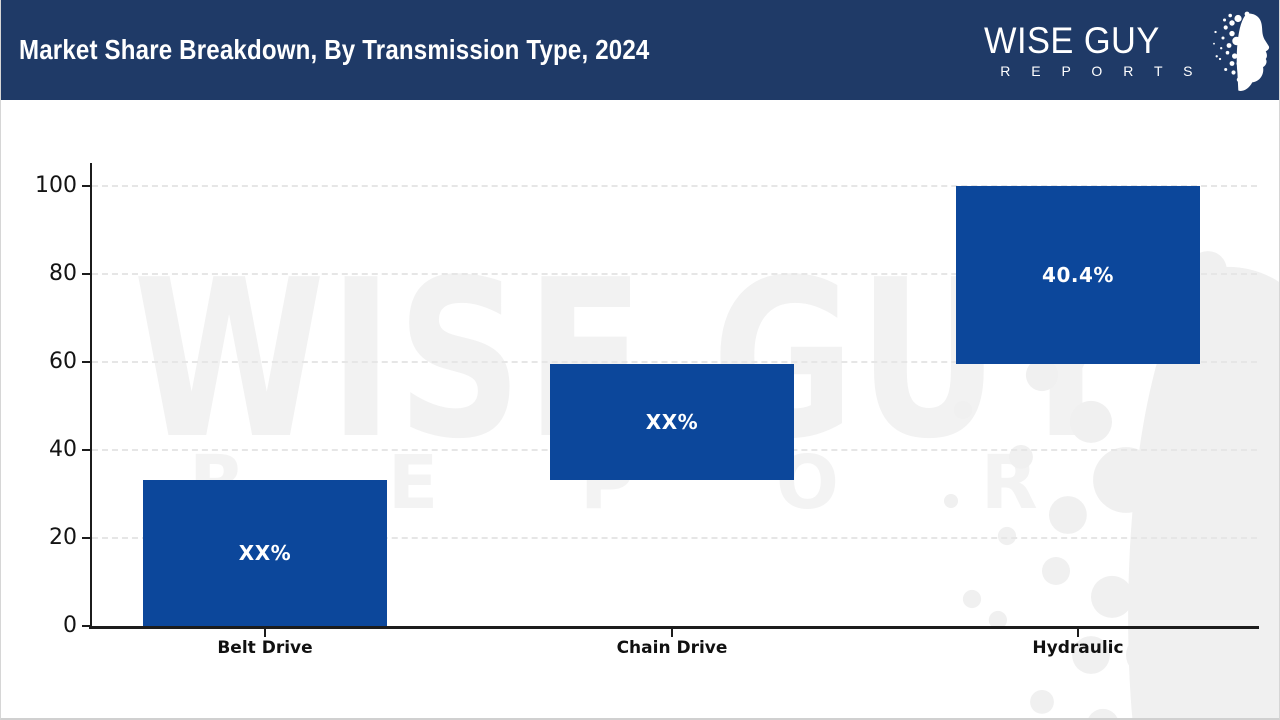 This screenshot has height=720, width=1280. Describe the element at coordinates (63, 449) in the screenshot. I see `y-tick-label-40: 40` at that location.